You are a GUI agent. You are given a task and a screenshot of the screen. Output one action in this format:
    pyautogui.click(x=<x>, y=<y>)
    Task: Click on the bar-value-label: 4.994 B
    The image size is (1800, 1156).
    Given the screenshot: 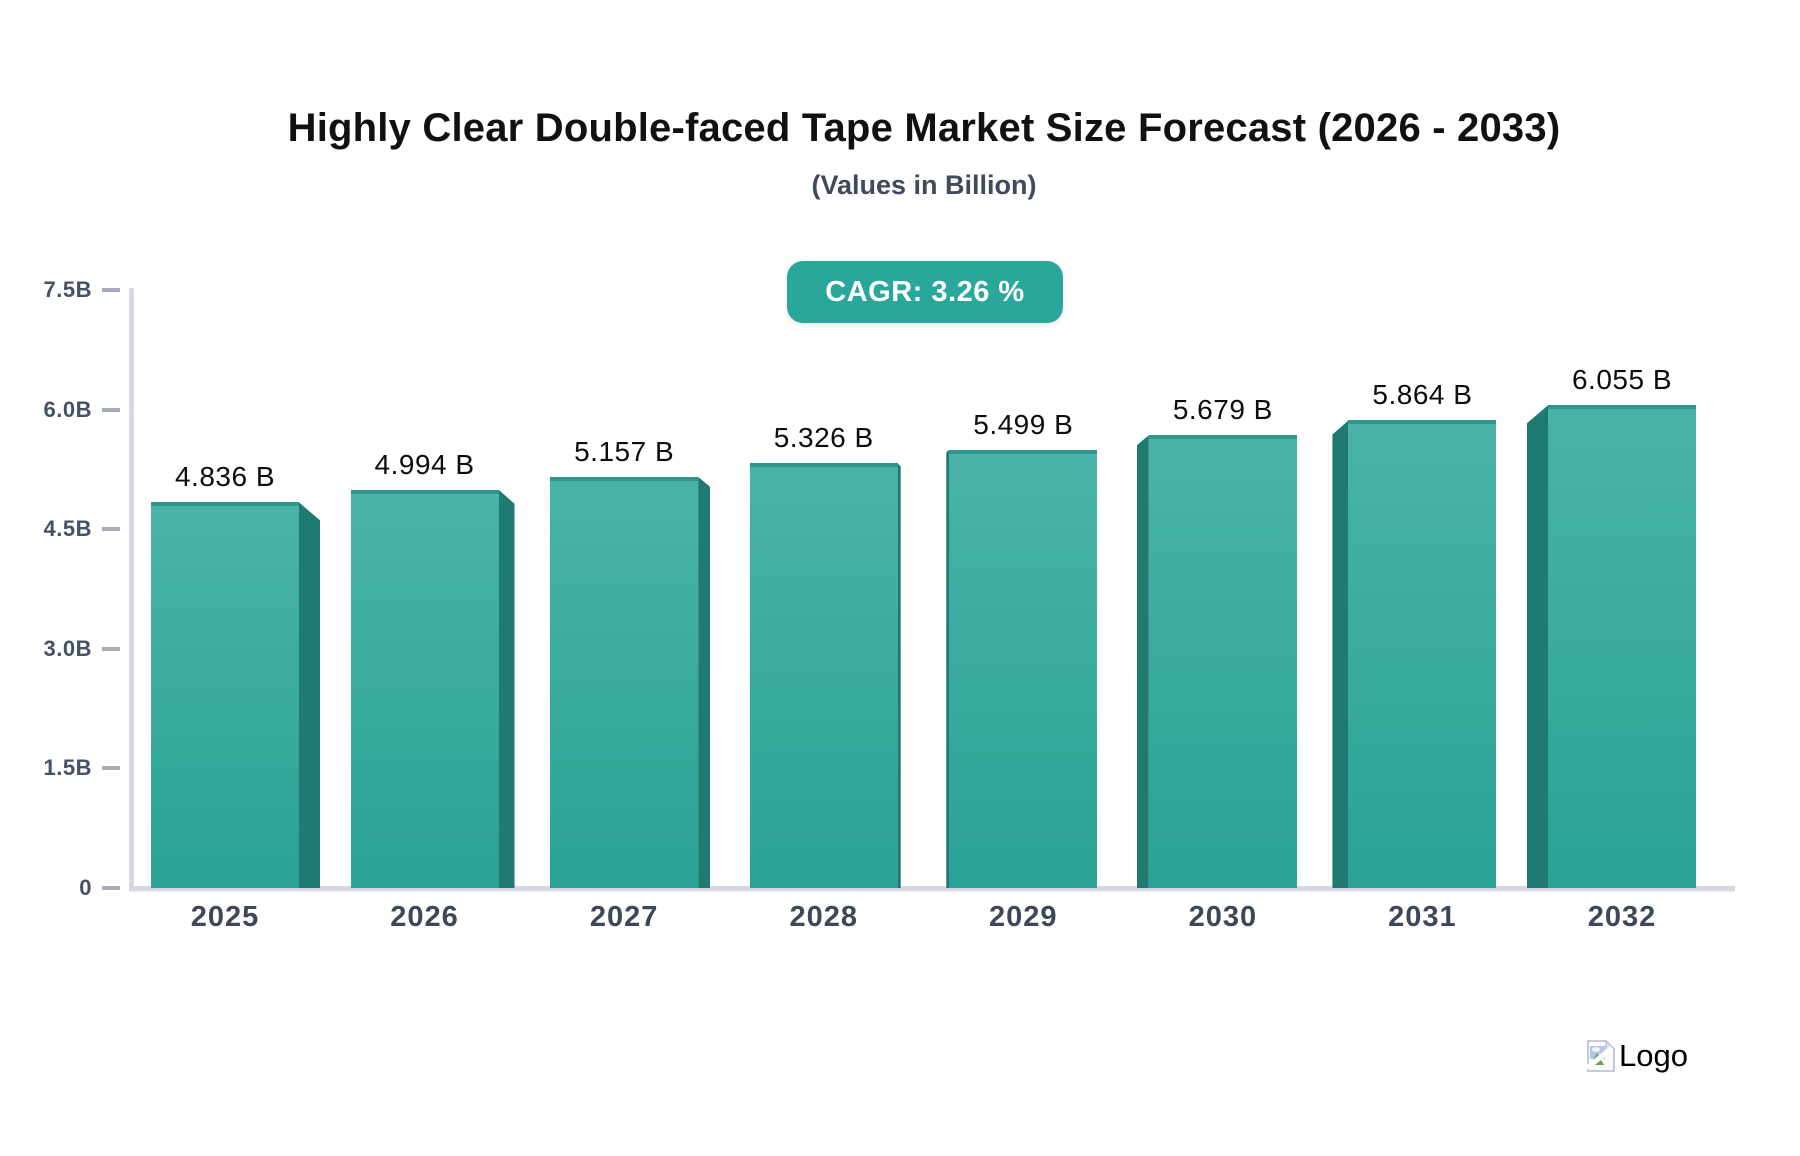 What is the action you would take?
    pyautogui.click(x=424, y=464)
    